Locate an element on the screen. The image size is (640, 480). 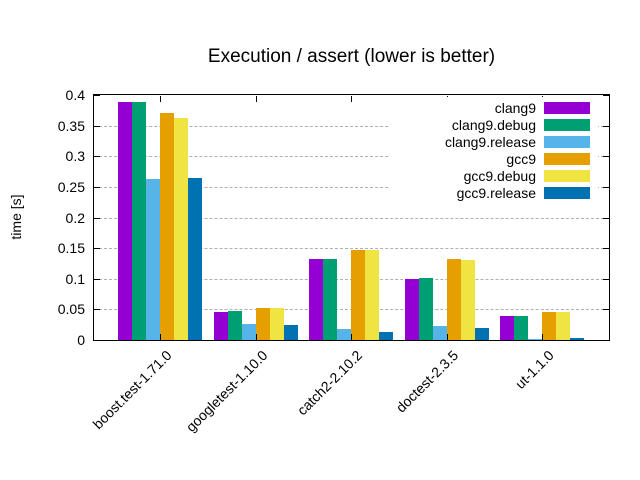
x-category-label-text: catch2-2.10.2 is located at coordinates (330, 383).